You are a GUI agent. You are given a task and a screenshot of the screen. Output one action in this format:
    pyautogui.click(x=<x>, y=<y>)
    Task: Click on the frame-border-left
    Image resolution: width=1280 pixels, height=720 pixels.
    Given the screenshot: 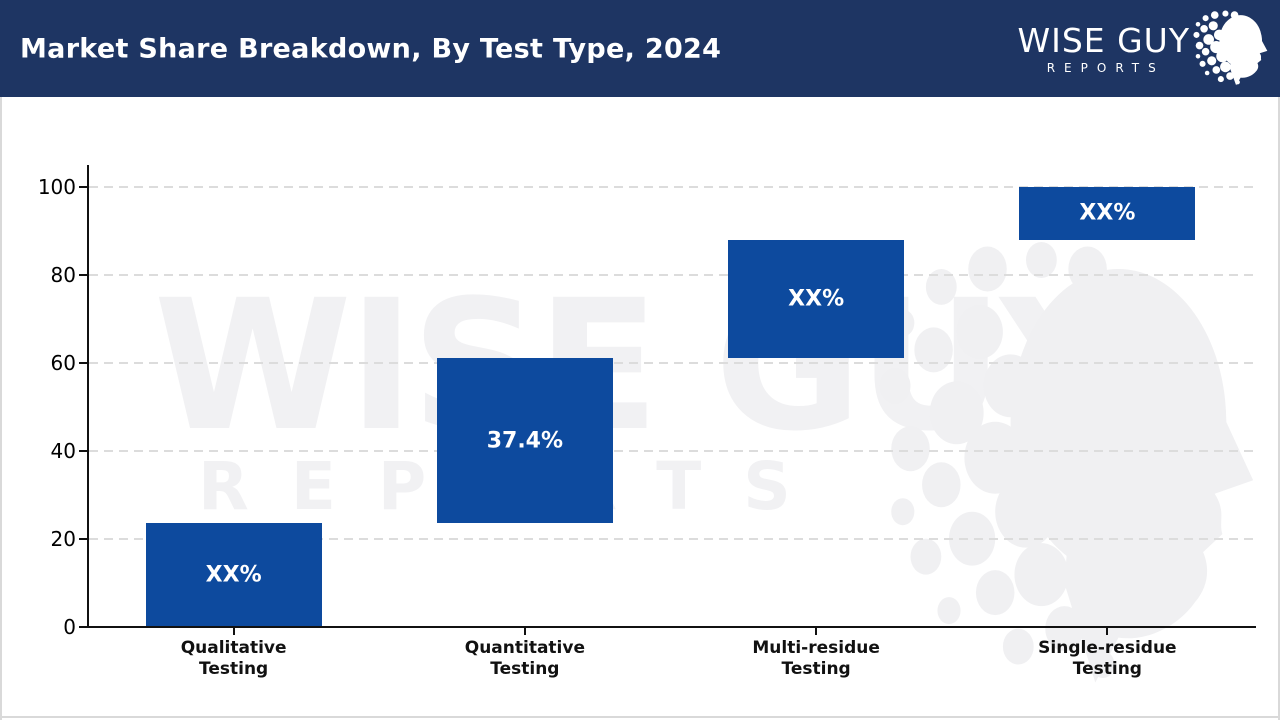 What is the action you would take?
    pyautogui.click(x=1, y=408)
    